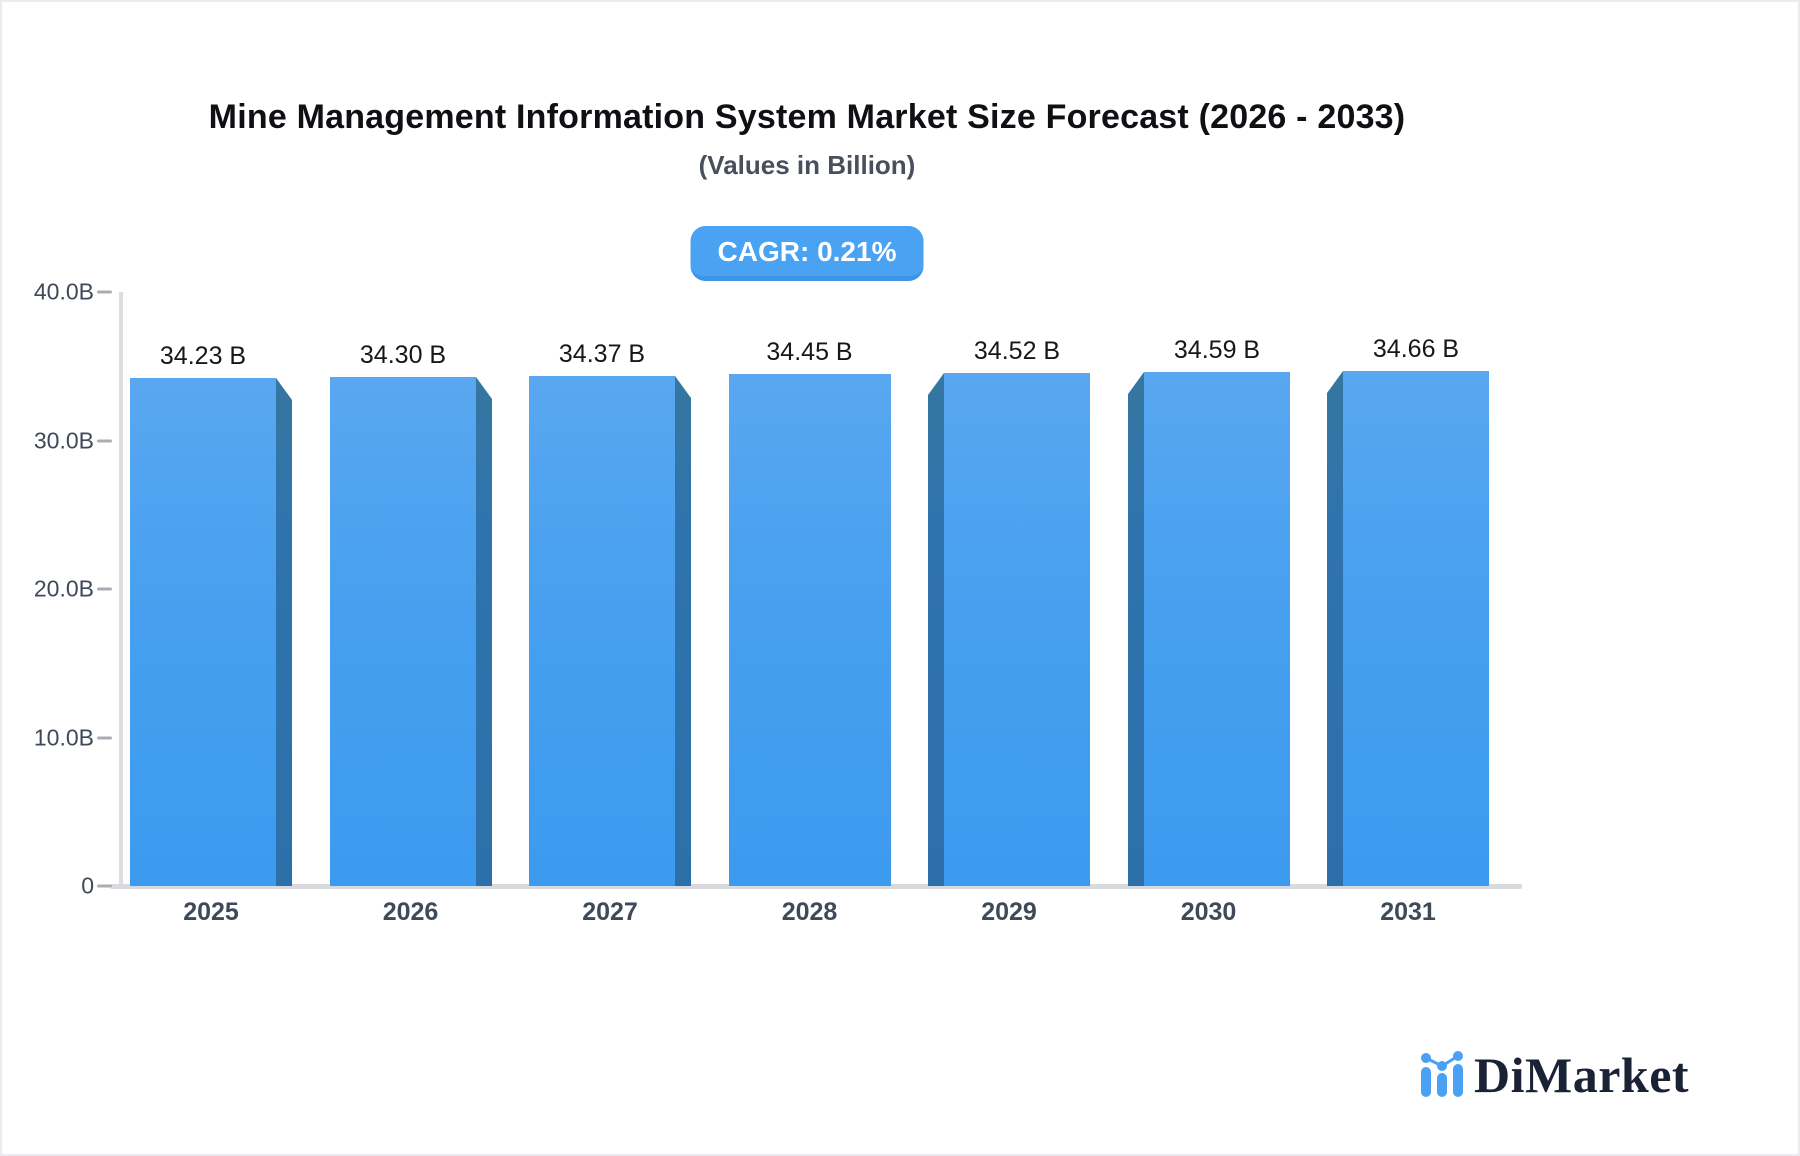 This screenshot has height=1156, width=1800. Describe the element at coordinates (610, 912) in the screenshot. I see `x-axis-label-2027: 2027` at that location.